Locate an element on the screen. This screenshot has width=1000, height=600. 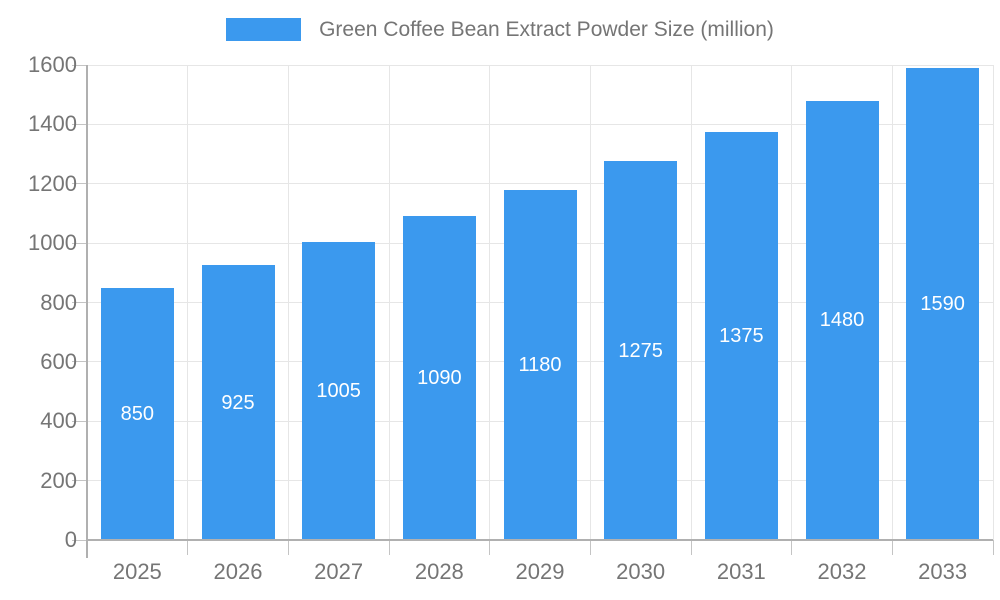
bar-value-label: 850 is located at coordinates (137, 413).